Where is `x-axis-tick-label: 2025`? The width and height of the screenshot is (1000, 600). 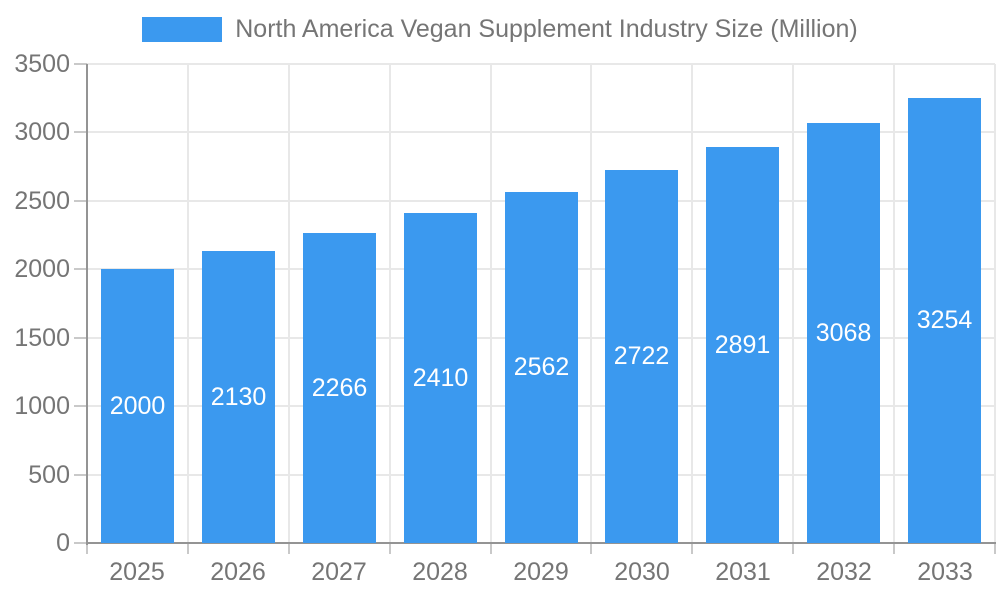
x-axis-tick-label: 2025 is located at coordinates (137, 572).